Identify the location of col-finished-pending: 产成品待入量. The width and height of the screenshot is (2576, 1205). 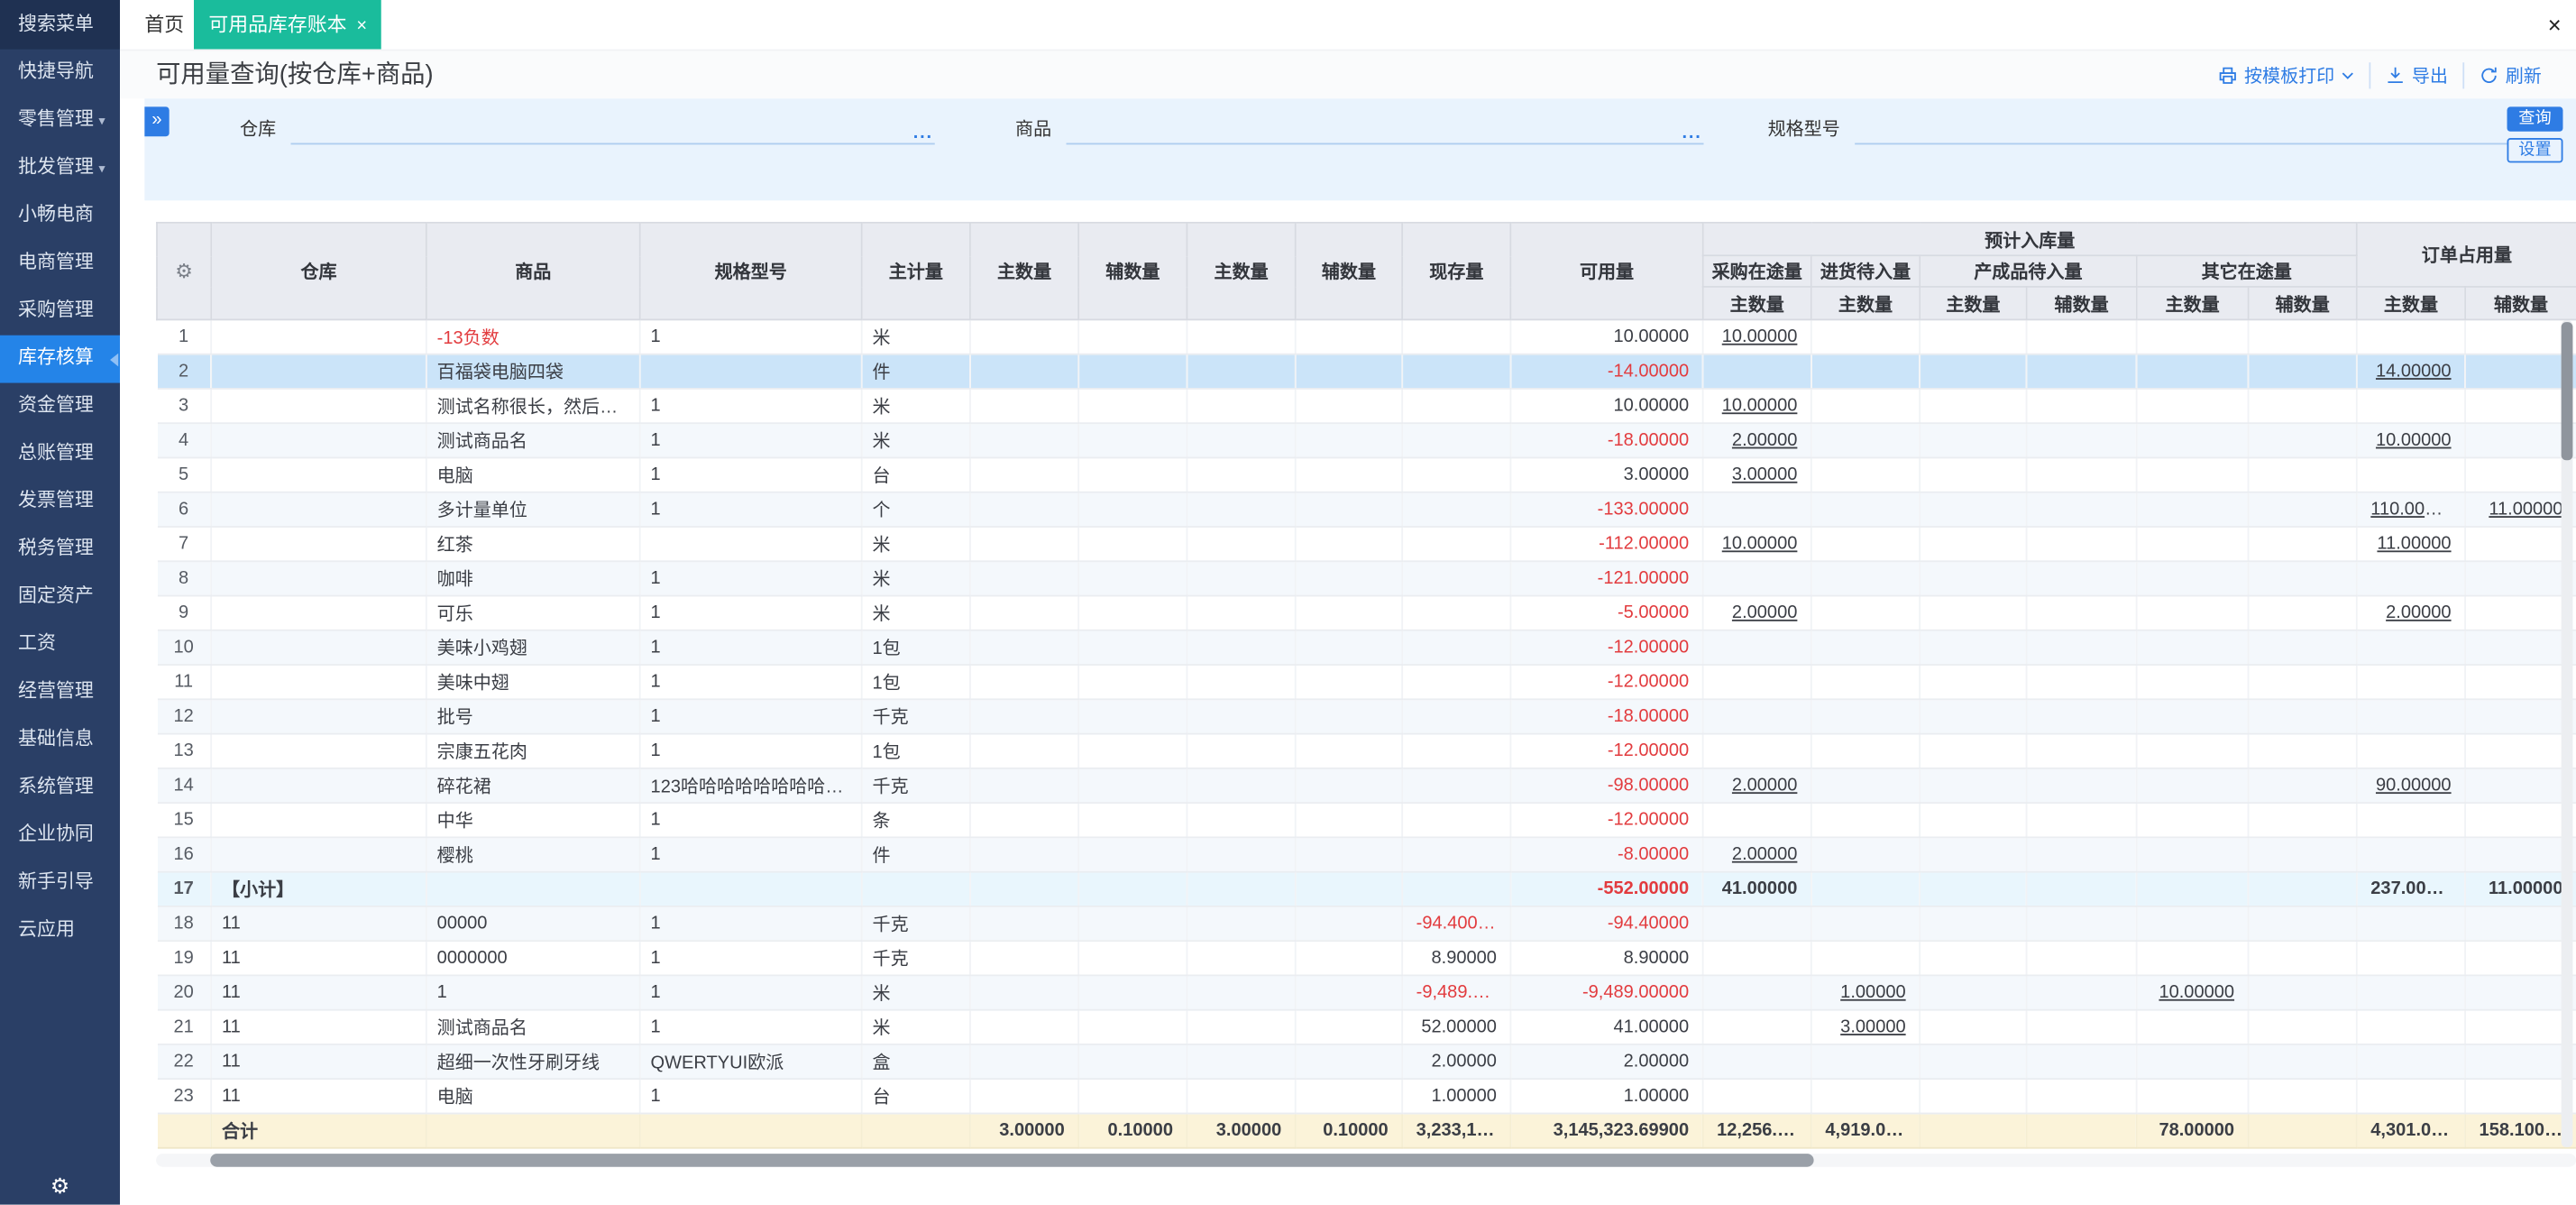
(2028, 271).